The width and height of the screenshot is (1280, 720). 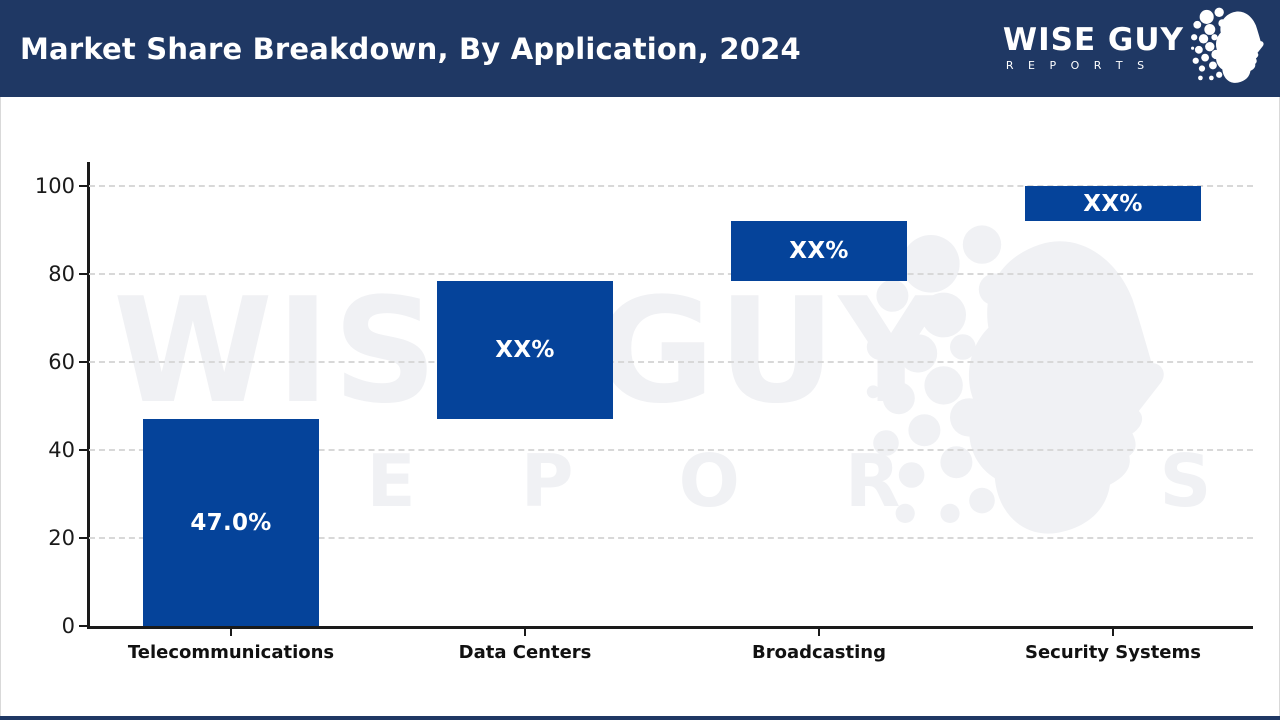 I want to click on bar-value-label: 47.0%, so click(x=231, y=522).